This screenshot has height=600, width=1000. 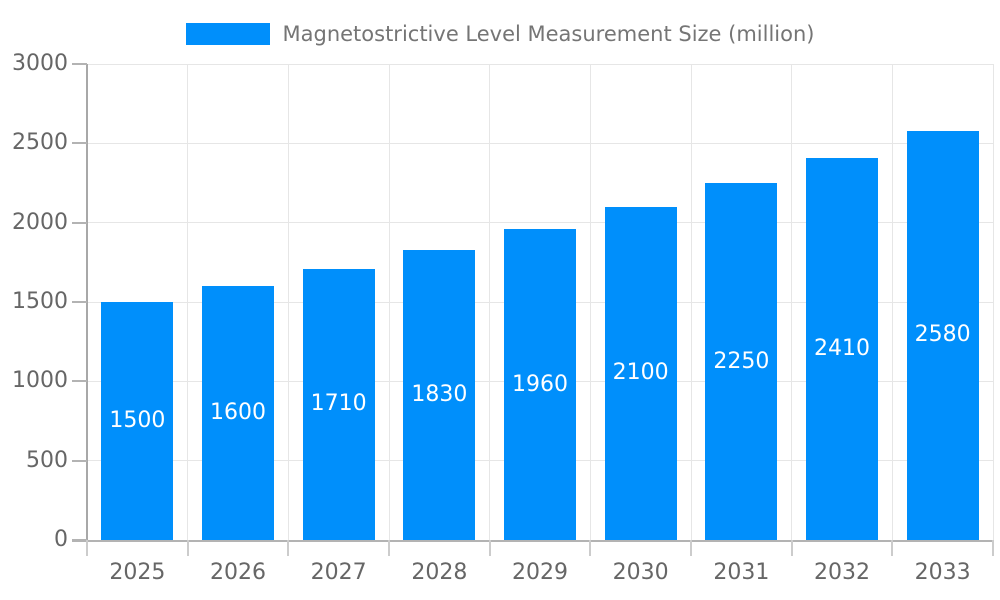 What do you see at coordinates (47, 460) in the screenshot?
I see `y-tick-label: 500` at bounding box center [47, 460].